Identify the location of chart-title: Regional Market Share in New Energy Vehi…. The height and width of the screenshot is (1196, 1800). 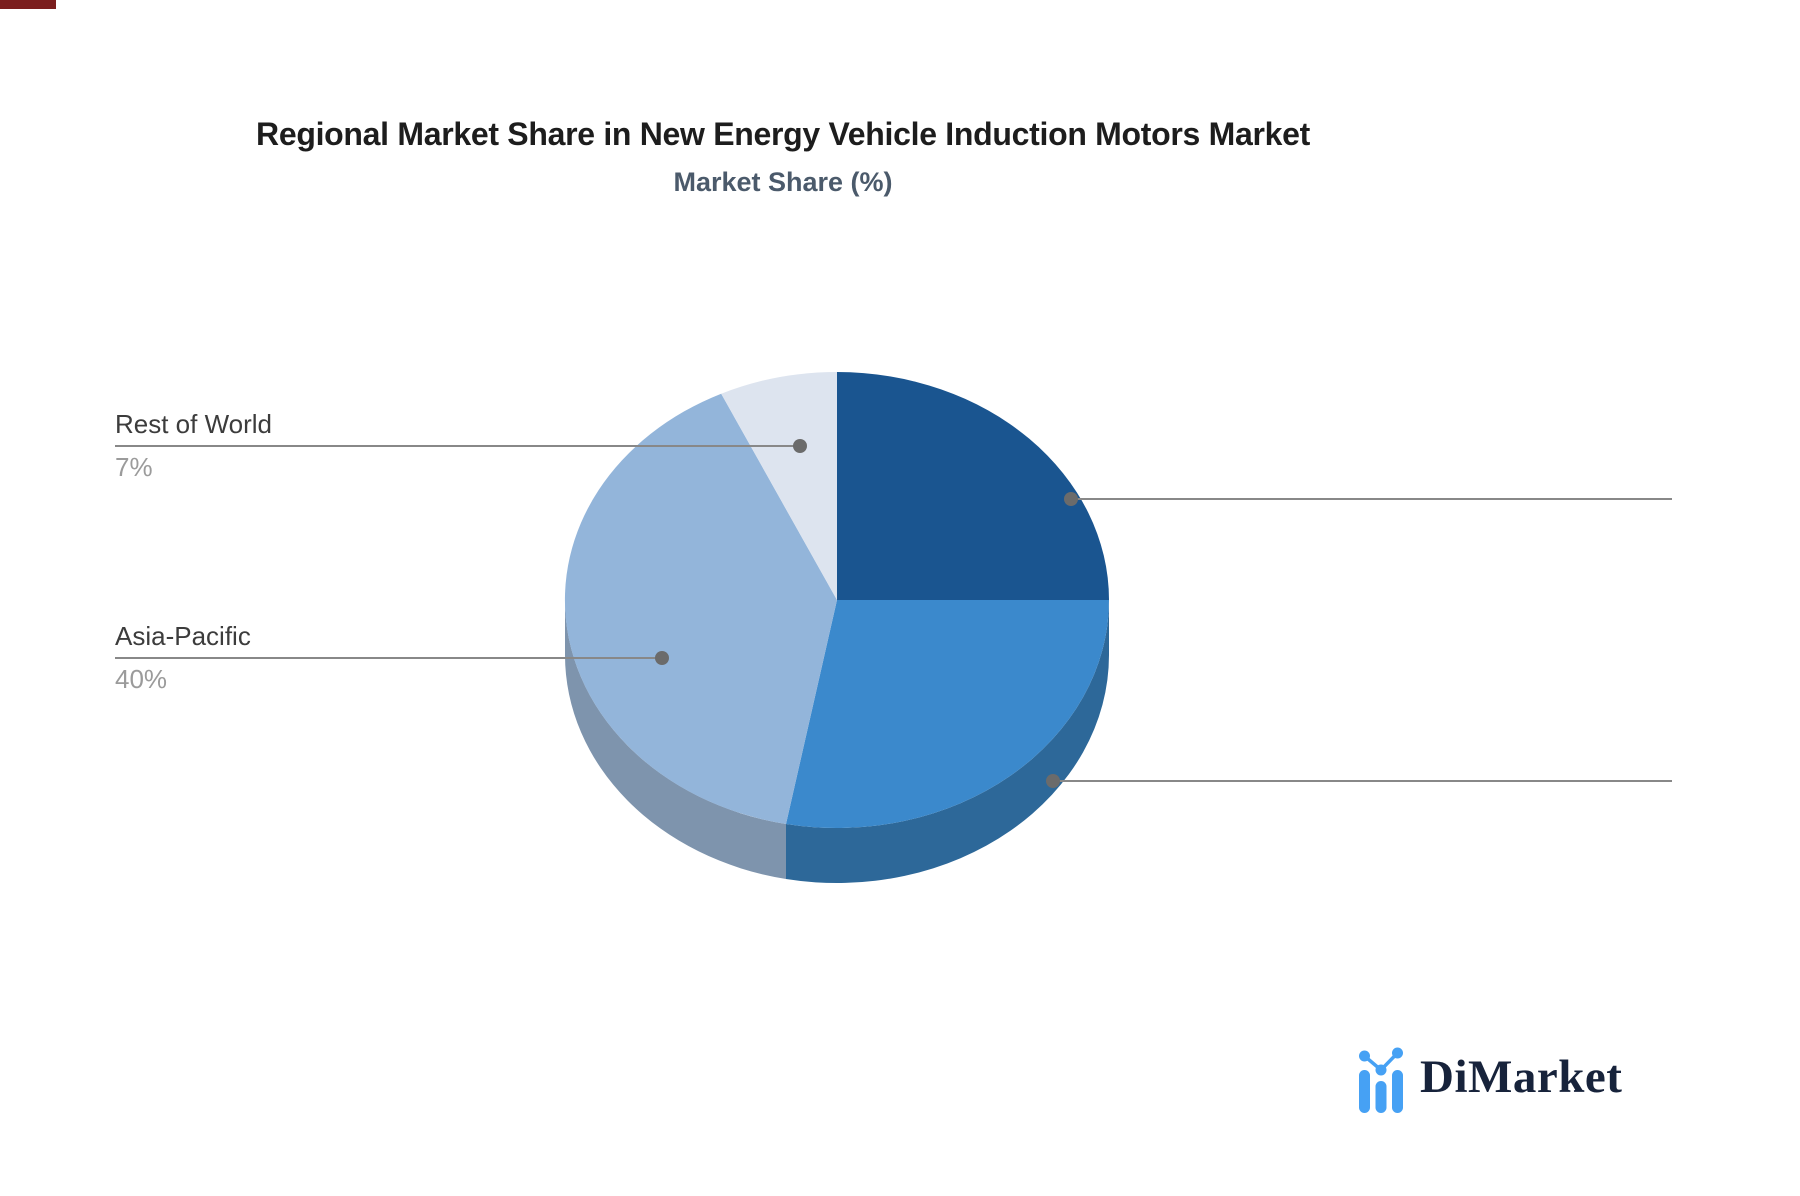
(783, 134).